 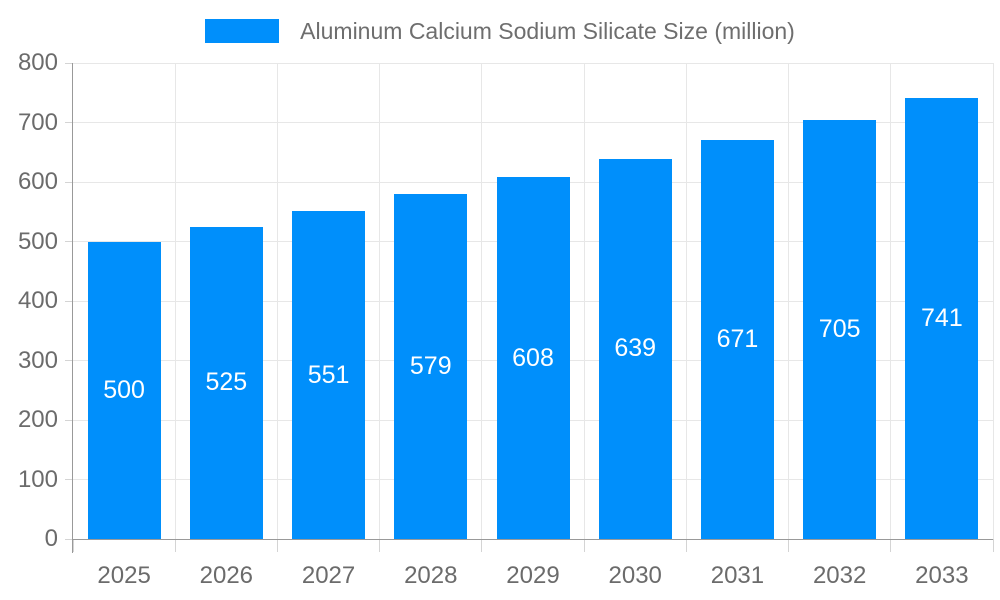 I want to click on bar: 500, so click(x=124, y=390).